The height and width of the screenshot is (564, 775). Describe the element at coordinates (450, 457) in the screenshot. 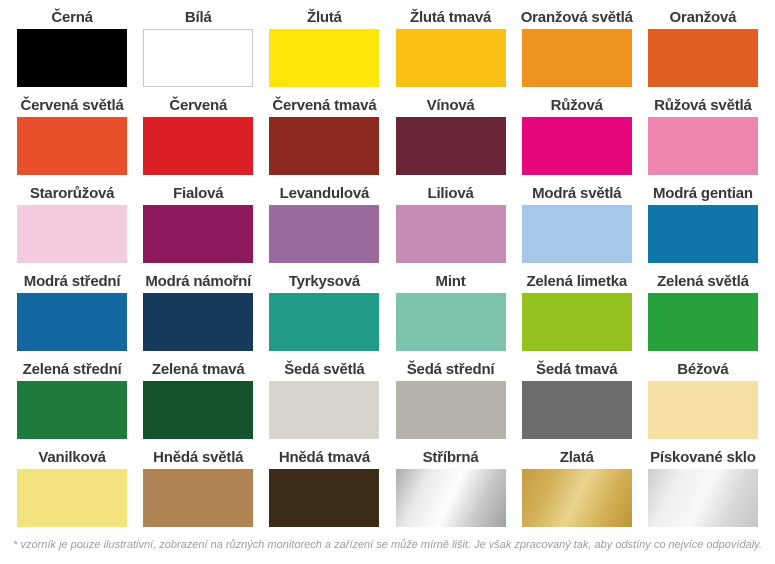

I see `color-label: Stříbrná` at that location.